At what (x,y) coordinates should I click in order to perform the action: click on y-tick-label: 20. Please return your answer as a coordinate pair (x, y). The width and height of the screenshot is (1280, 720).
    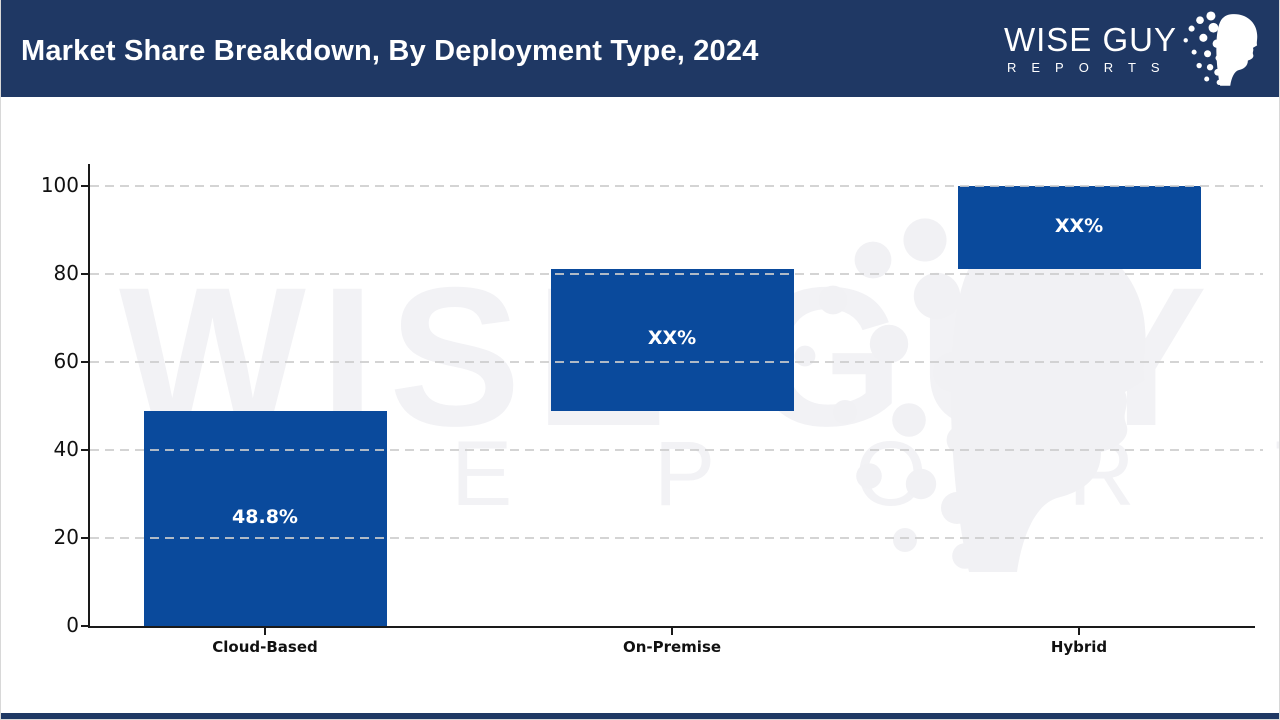
    Looking at the image, I should click on (66, 537).